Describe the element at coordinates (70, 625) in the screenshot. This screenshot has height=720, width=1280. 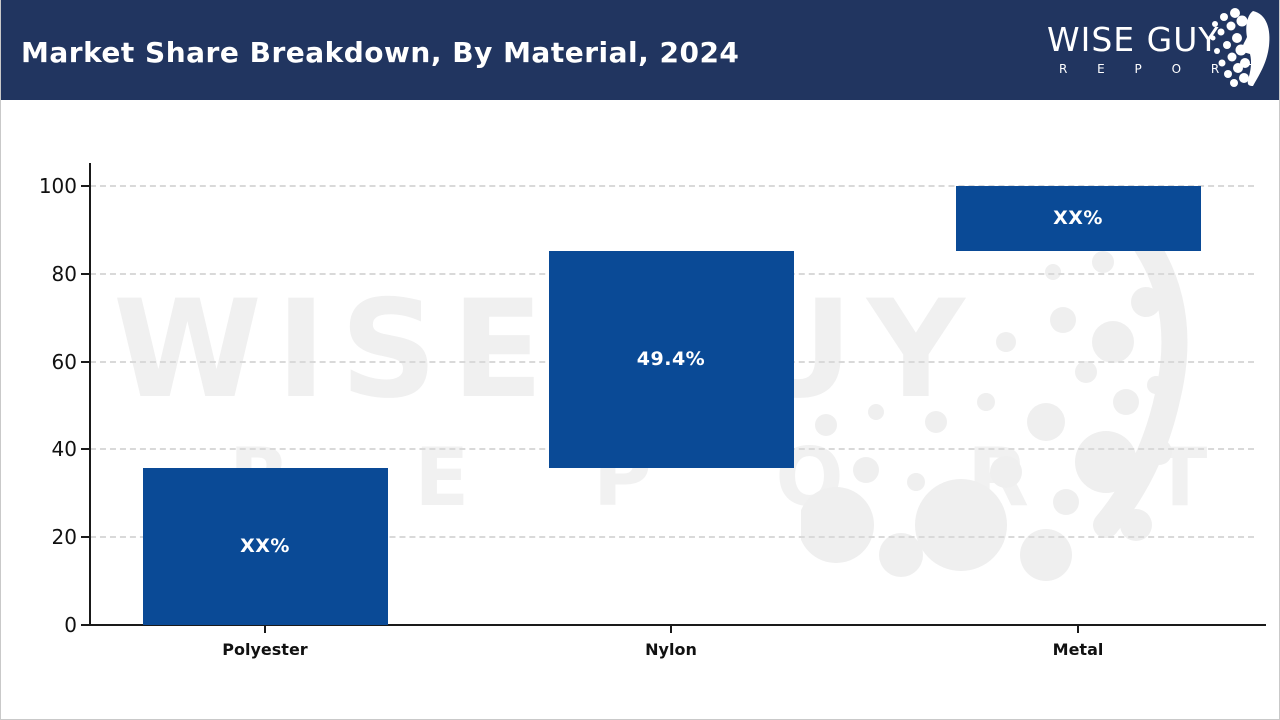
I see `y-tick-label-0: 0` at that location.